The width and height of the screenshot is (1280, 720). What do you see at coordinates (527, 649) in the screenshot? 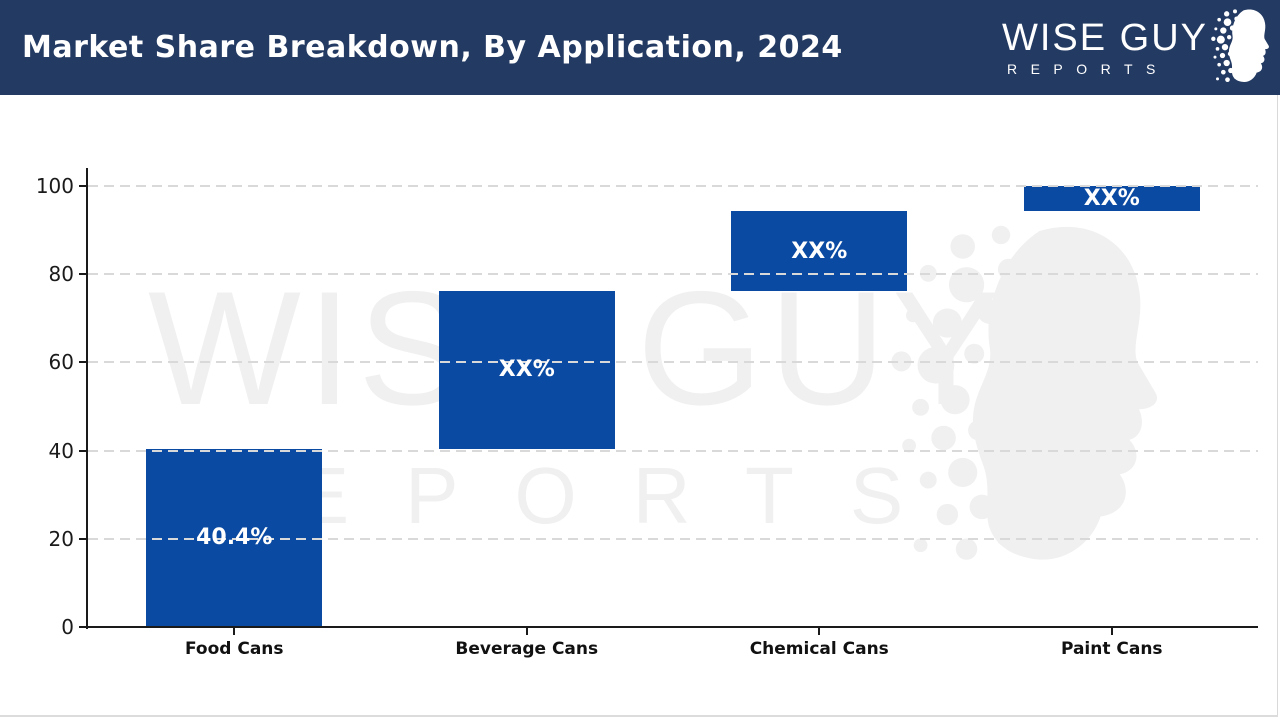
I see `x-axis-category-label: Beverage Cans` at bounding box center [527, 649].